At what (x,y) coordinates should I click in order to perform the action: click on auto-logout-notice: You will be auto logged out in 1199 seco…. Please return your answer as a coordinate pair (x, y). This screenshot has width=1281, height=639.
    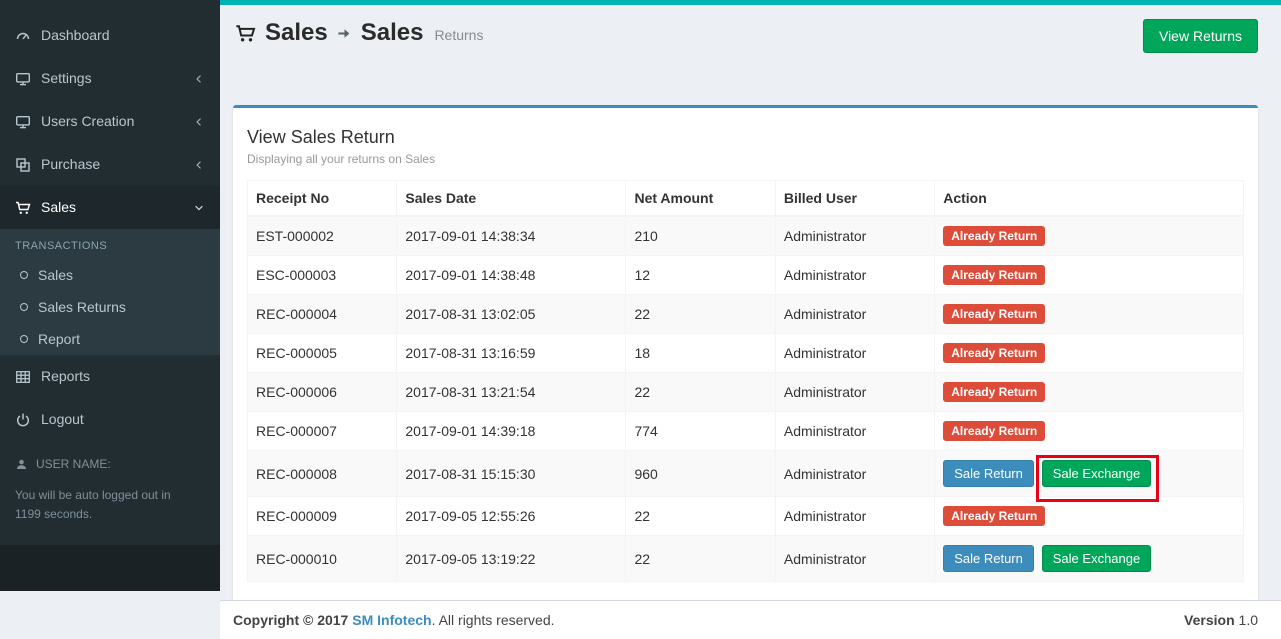
    Looking at the image, I should click on (93, 505).